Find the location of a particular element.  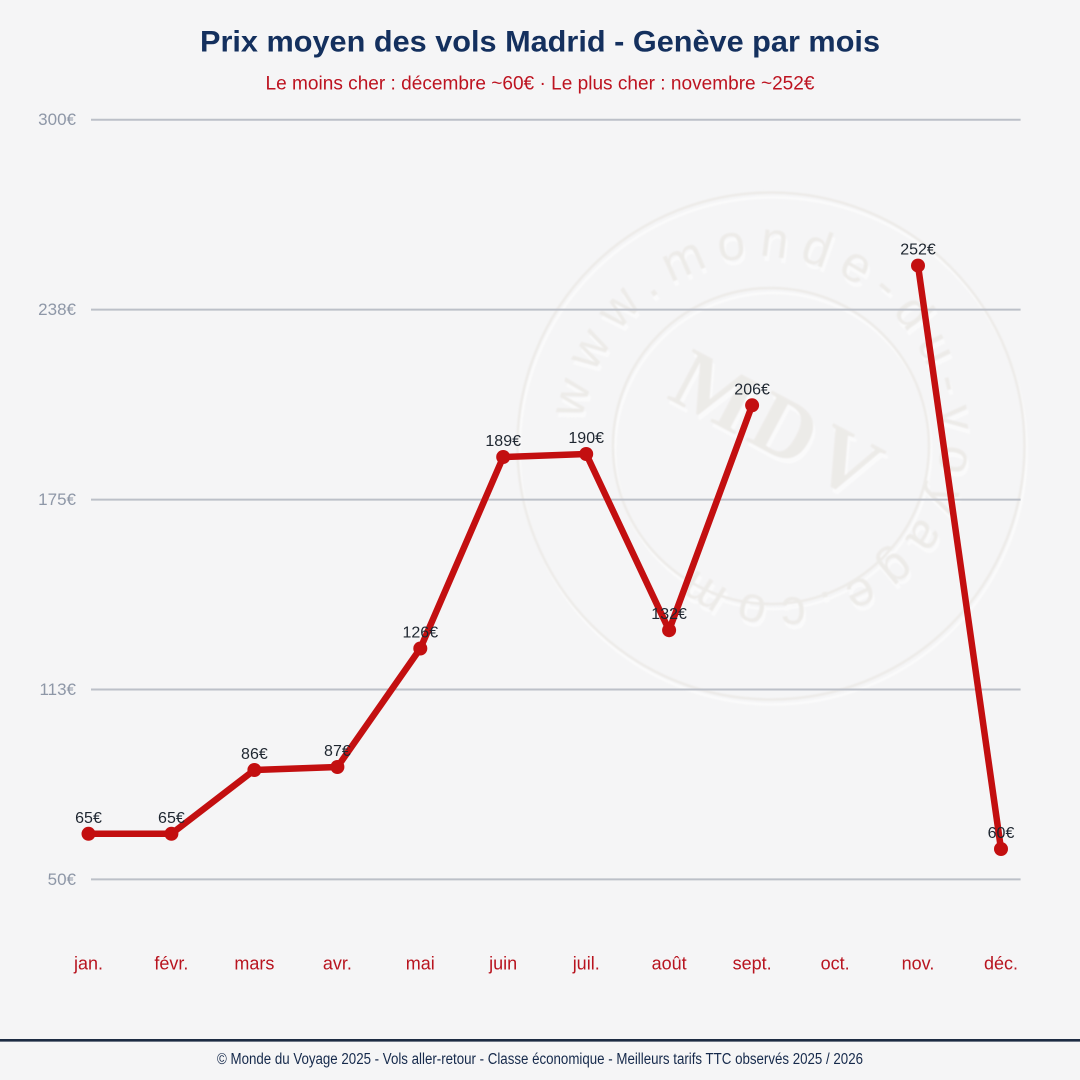

svg-text: mars is located at coordinates (254, 964).